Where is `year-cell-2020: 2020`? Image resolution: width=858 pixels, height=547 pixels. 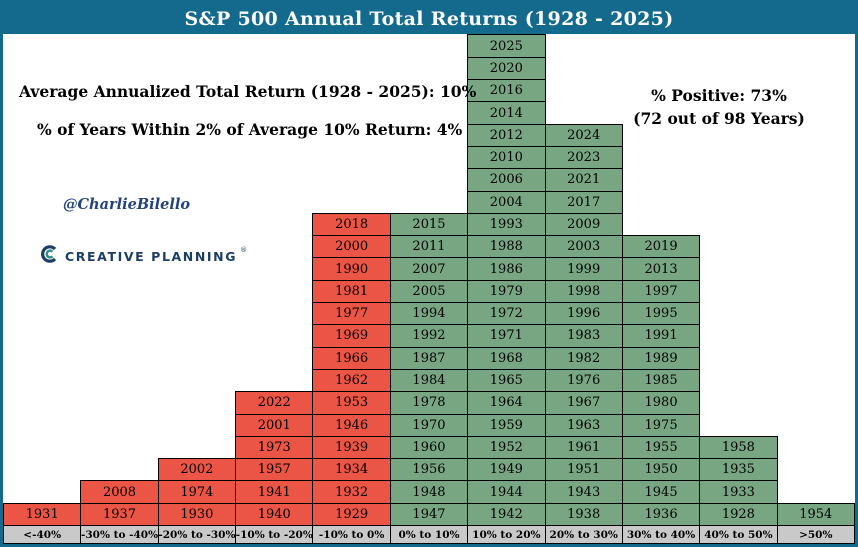
year-cell-2020: 2020 is located at coordinates (506, 68).